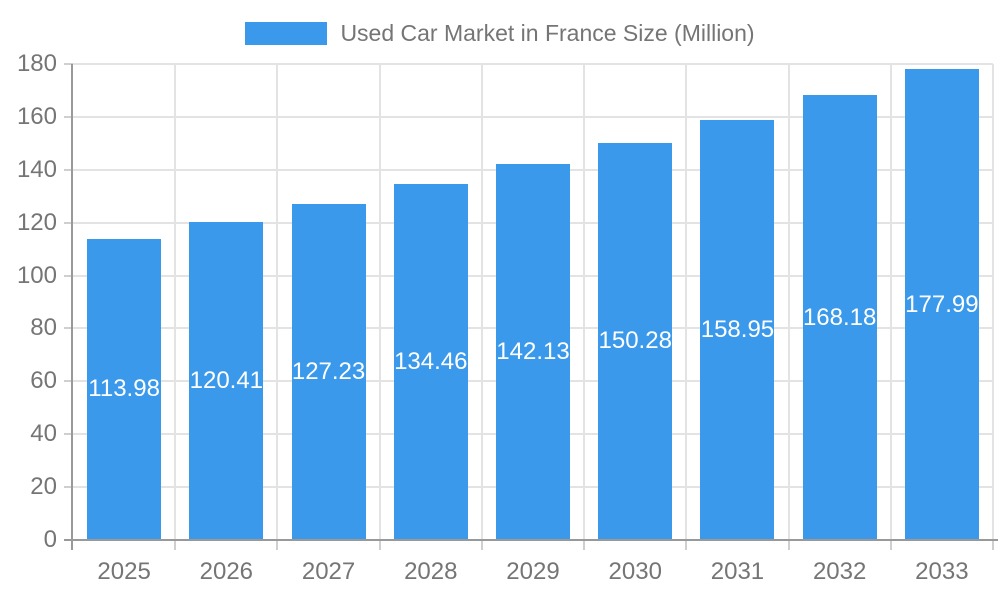 Image resolution: width=1000 pixels, height=600 pixels. I want to click on bar-value-label: 177.99, so click(942, 304).